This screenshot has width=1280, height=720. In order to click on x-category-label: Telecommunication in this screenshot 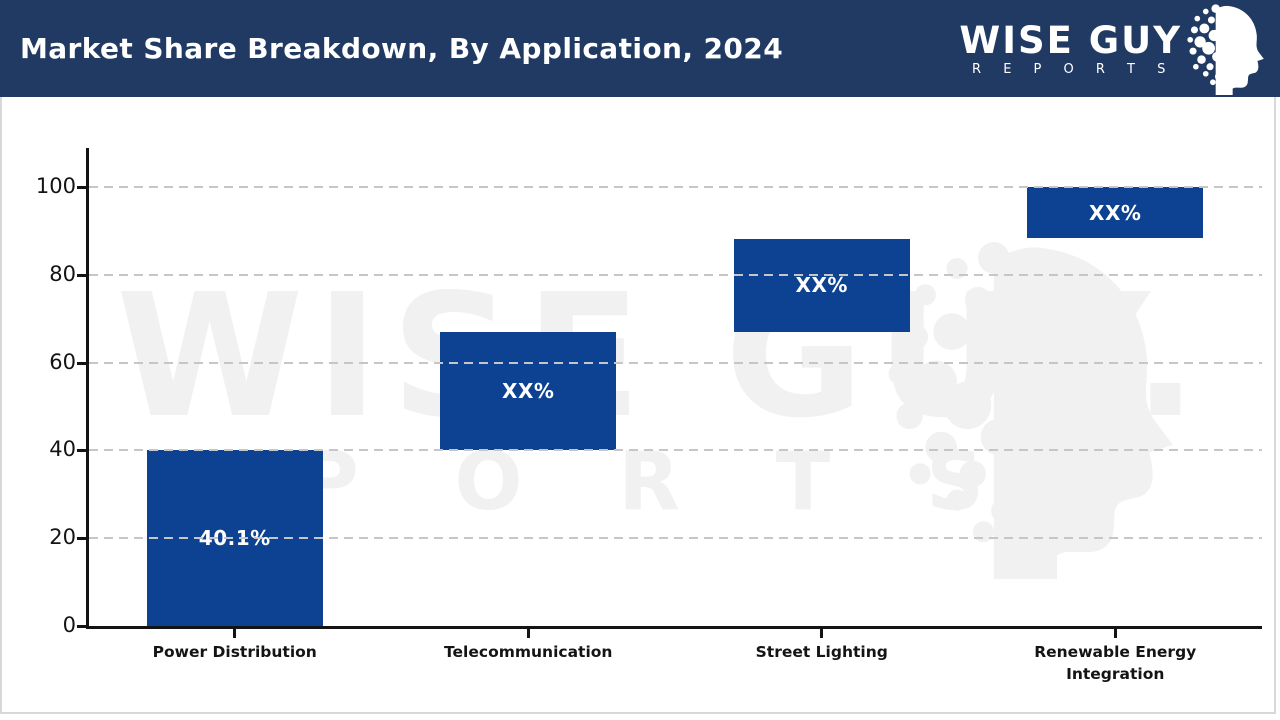, I will do `click(528, 652)`.